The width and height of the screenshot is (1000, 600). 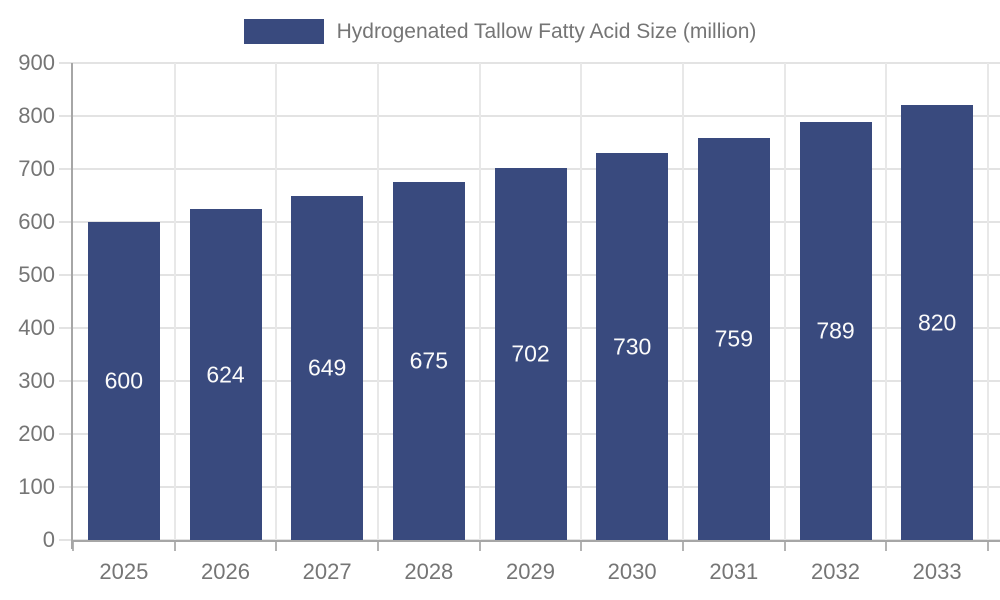 I want to click on legend-swatch, so click(x=283, y=31).